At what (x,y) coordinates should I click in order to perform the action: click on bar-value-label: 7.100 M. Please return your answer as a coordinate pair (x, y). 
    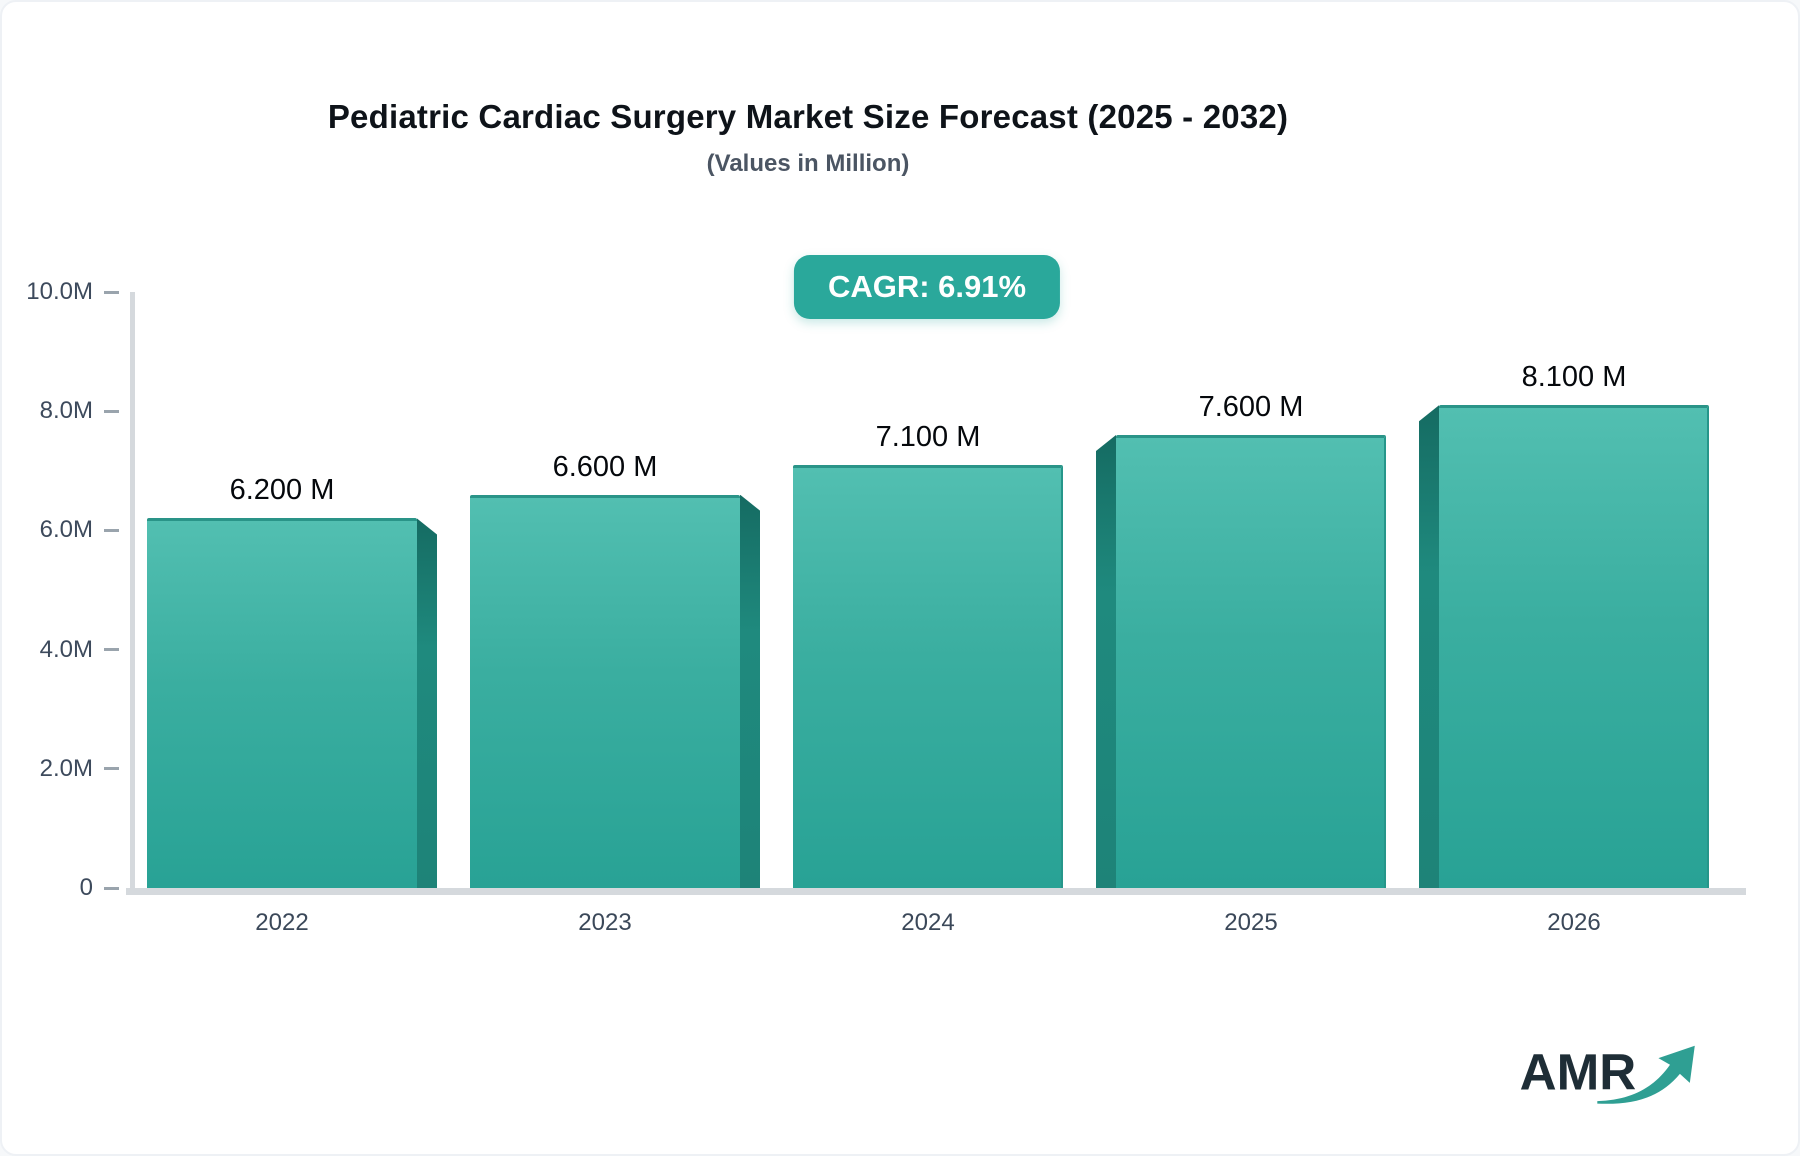
    Looking at the image, I should click on (928, 436).